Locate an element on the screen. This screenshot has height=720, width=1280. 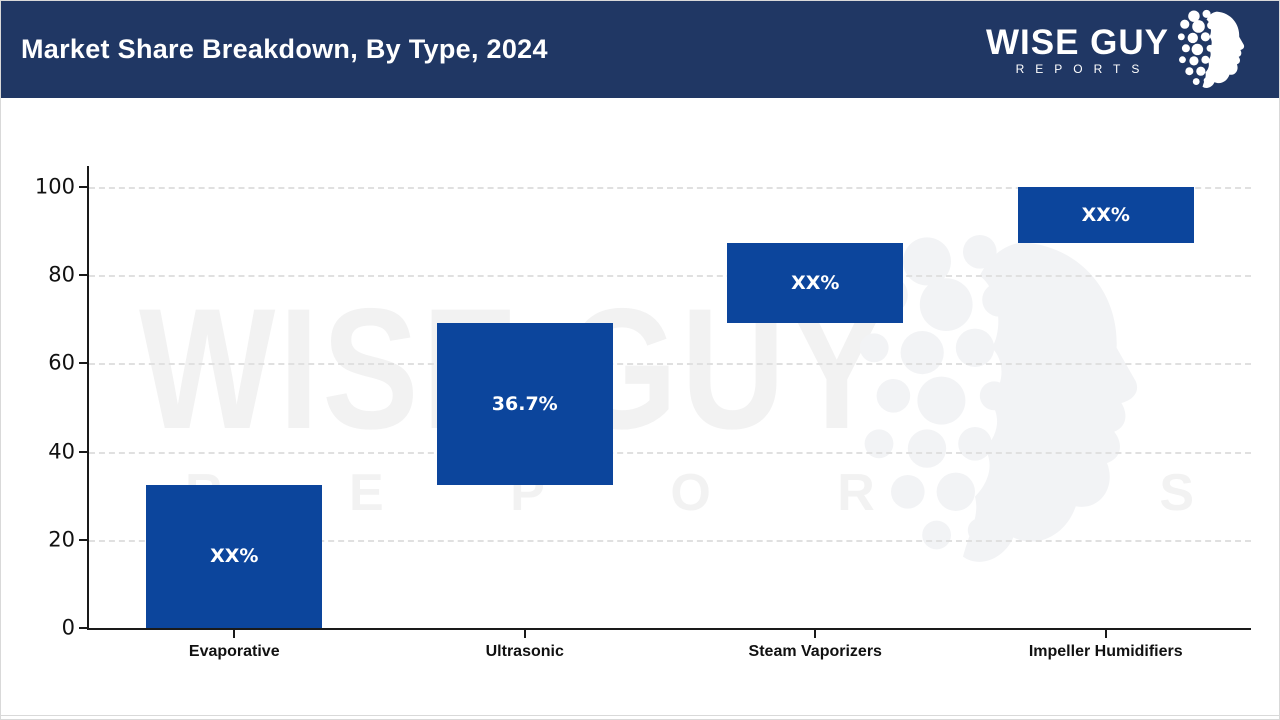
wise-guy-logo: WISE GUY REPORTS is located at coordinates (1119, 50).